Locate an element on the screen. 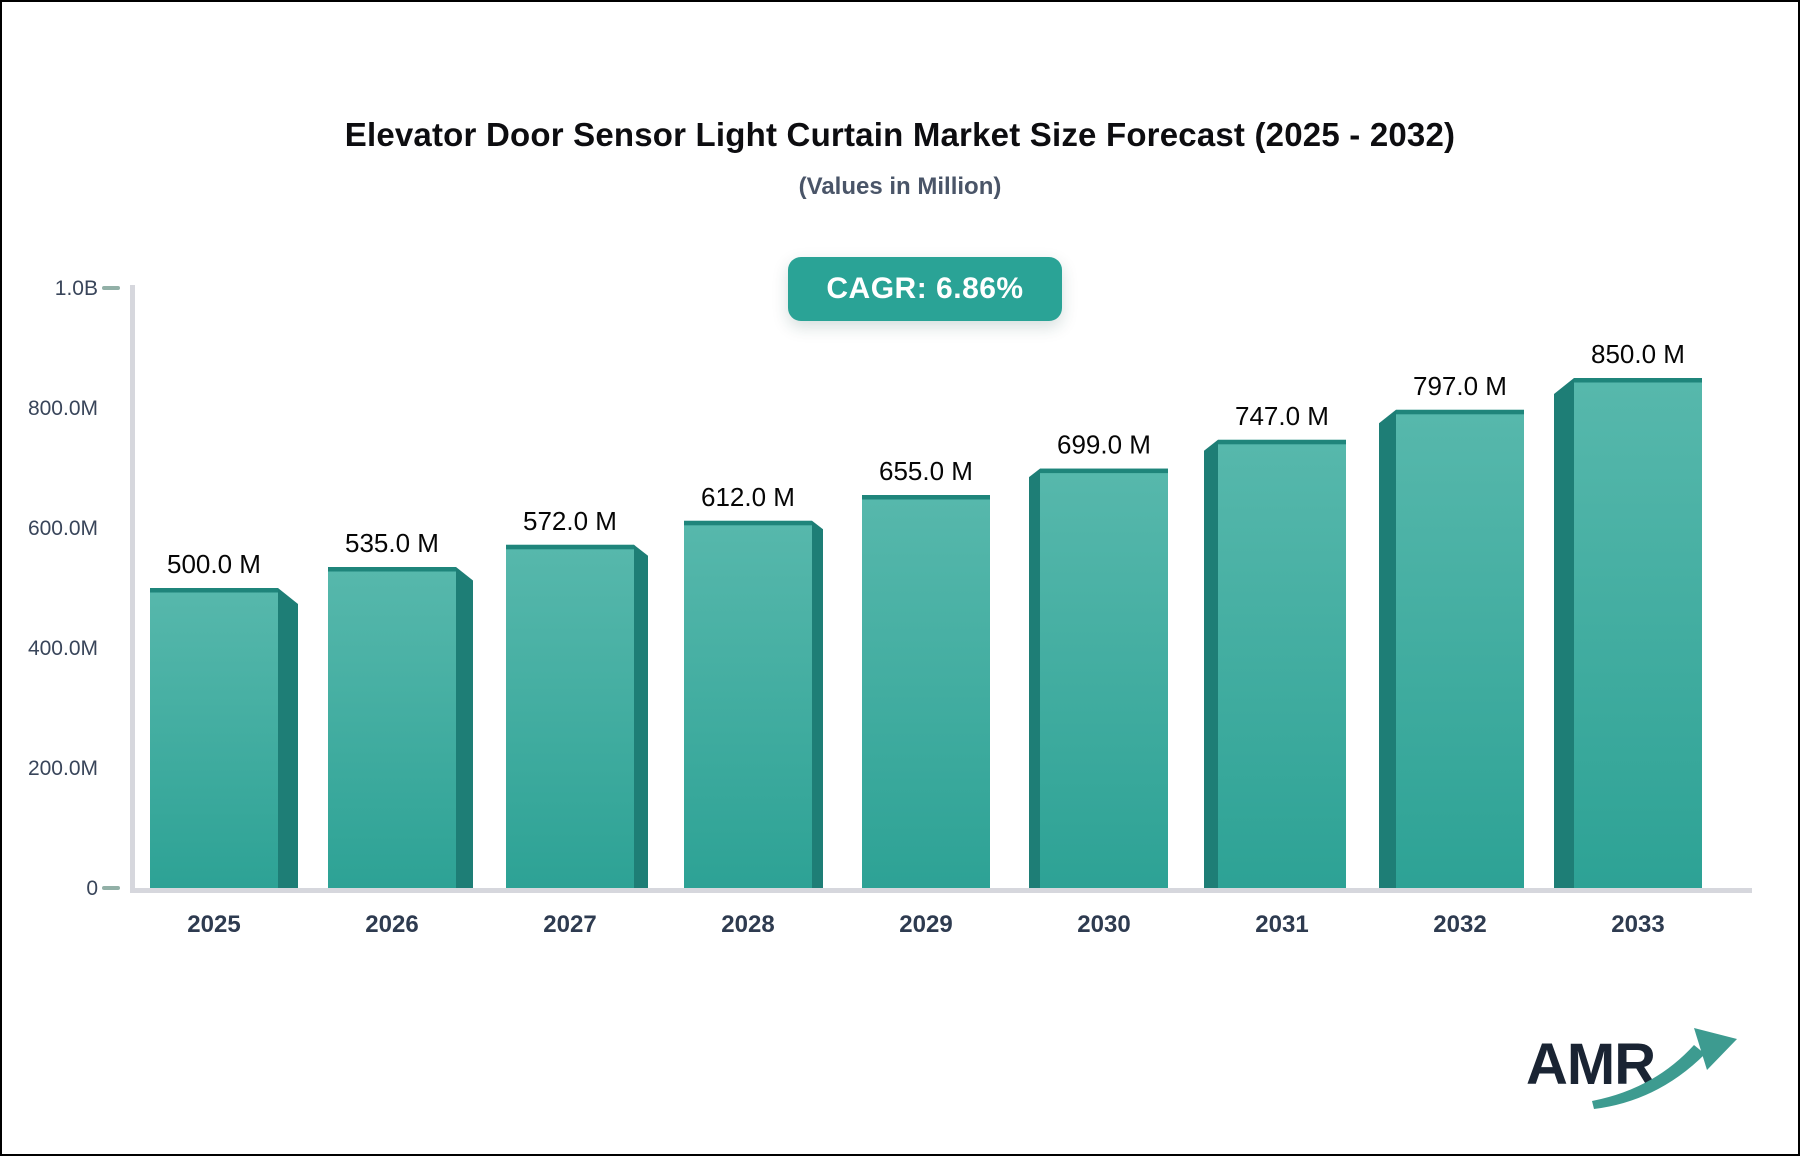 This screenshot has width=1800, height=1156. bar-2032 is located at coordinates (1460, 648).